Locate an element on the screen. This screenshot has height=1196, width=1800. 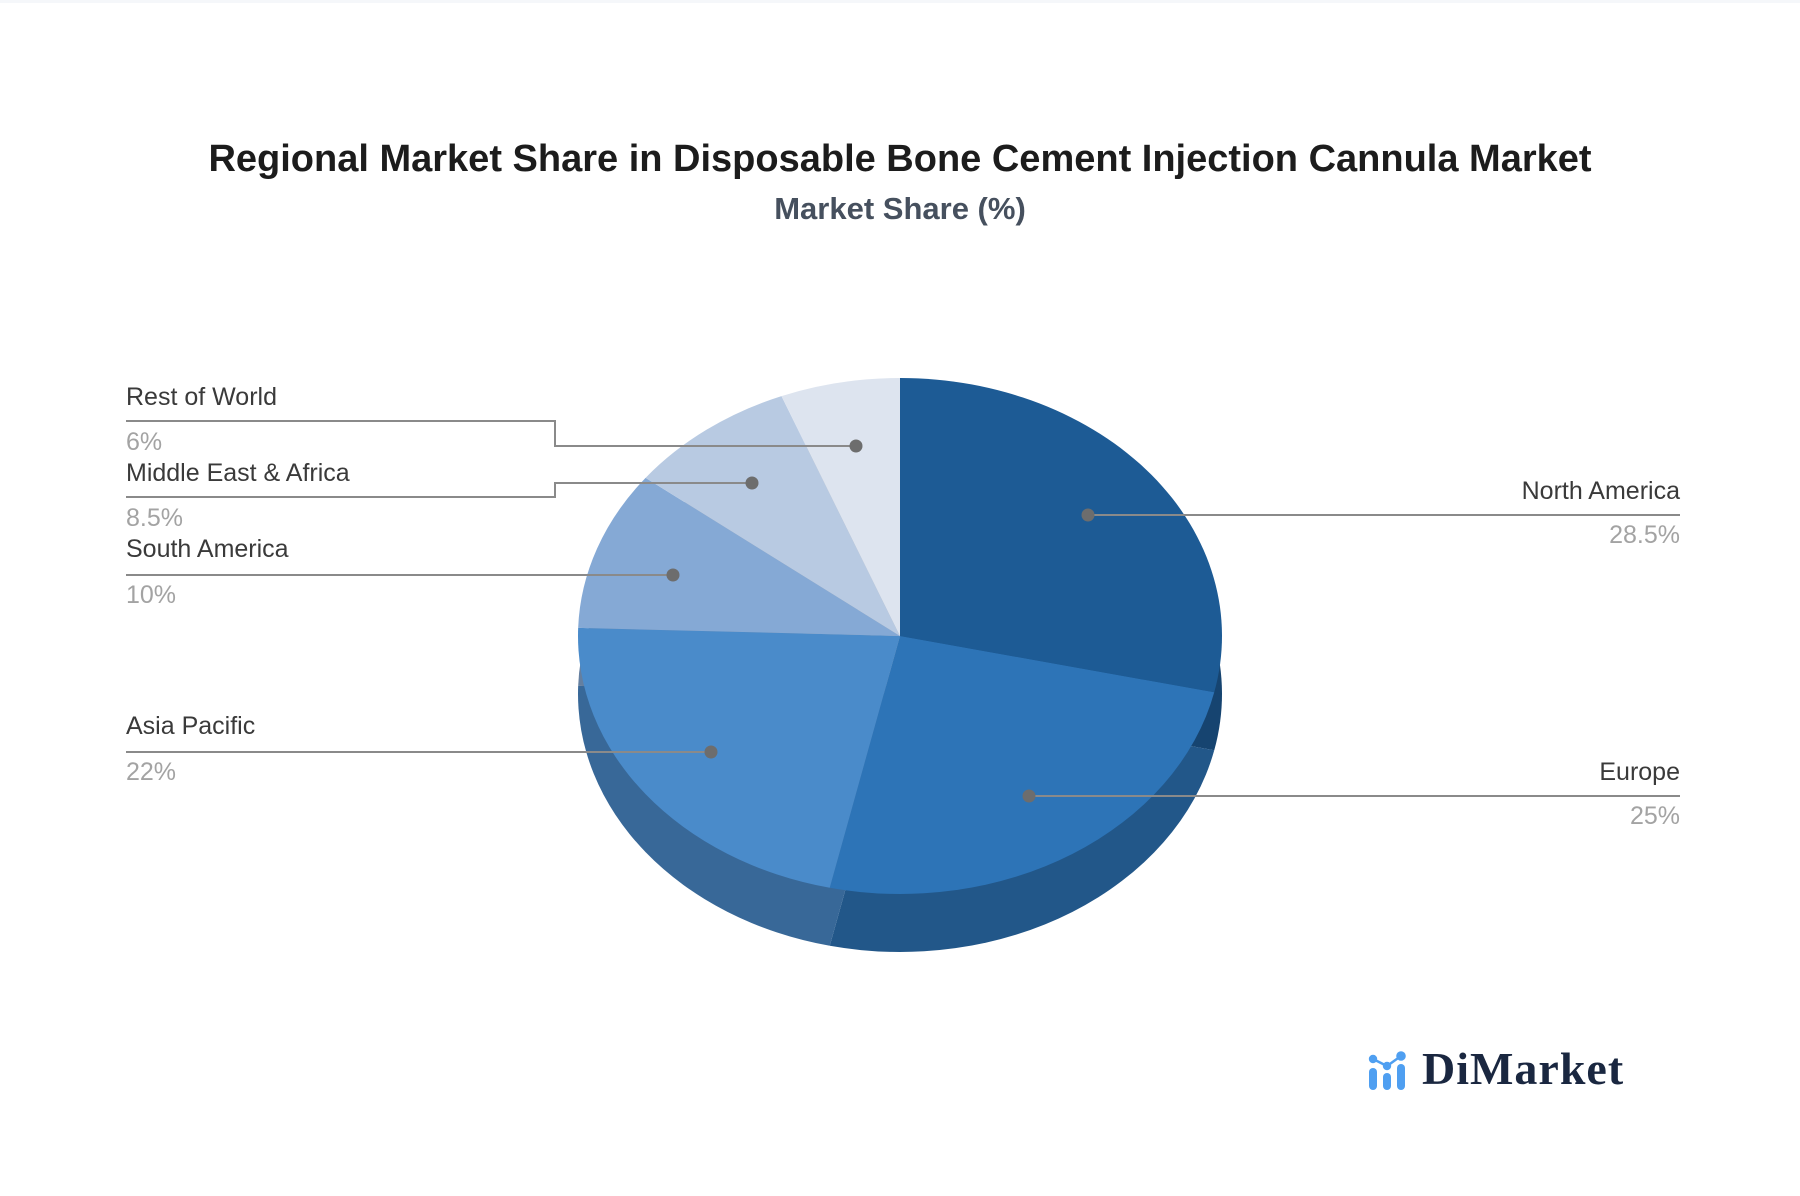
value-south-america: 10% is located at coordinates (151, 595).